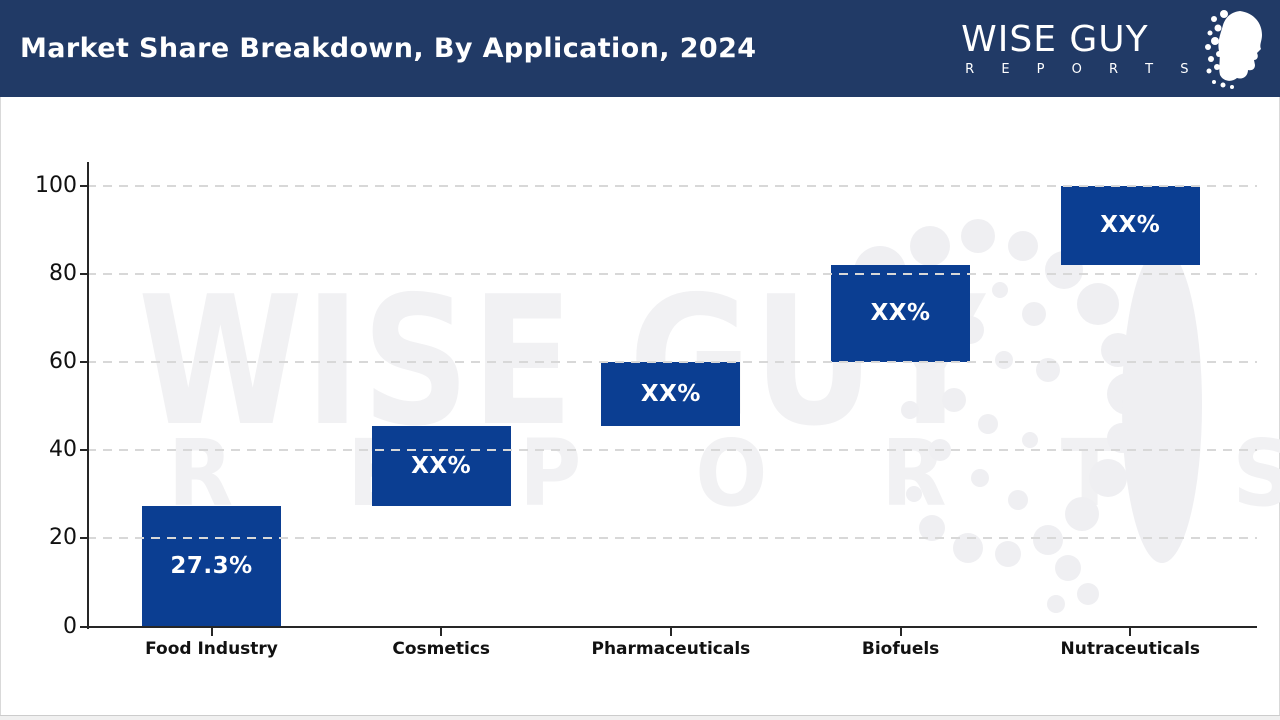 The width and height of the screenshot is (1280, 720). Describe the element at coordinates (672, 626) in the screenshot. I see `x-axis-line` at that location.